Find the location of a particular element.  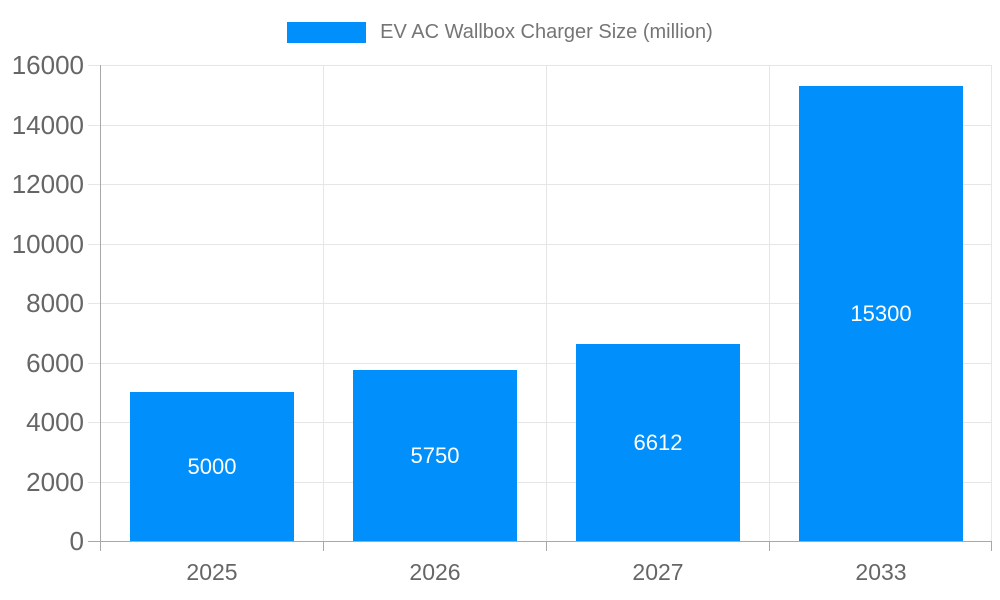

y-axis-label: 6000 is located at coordinates (55, 363).